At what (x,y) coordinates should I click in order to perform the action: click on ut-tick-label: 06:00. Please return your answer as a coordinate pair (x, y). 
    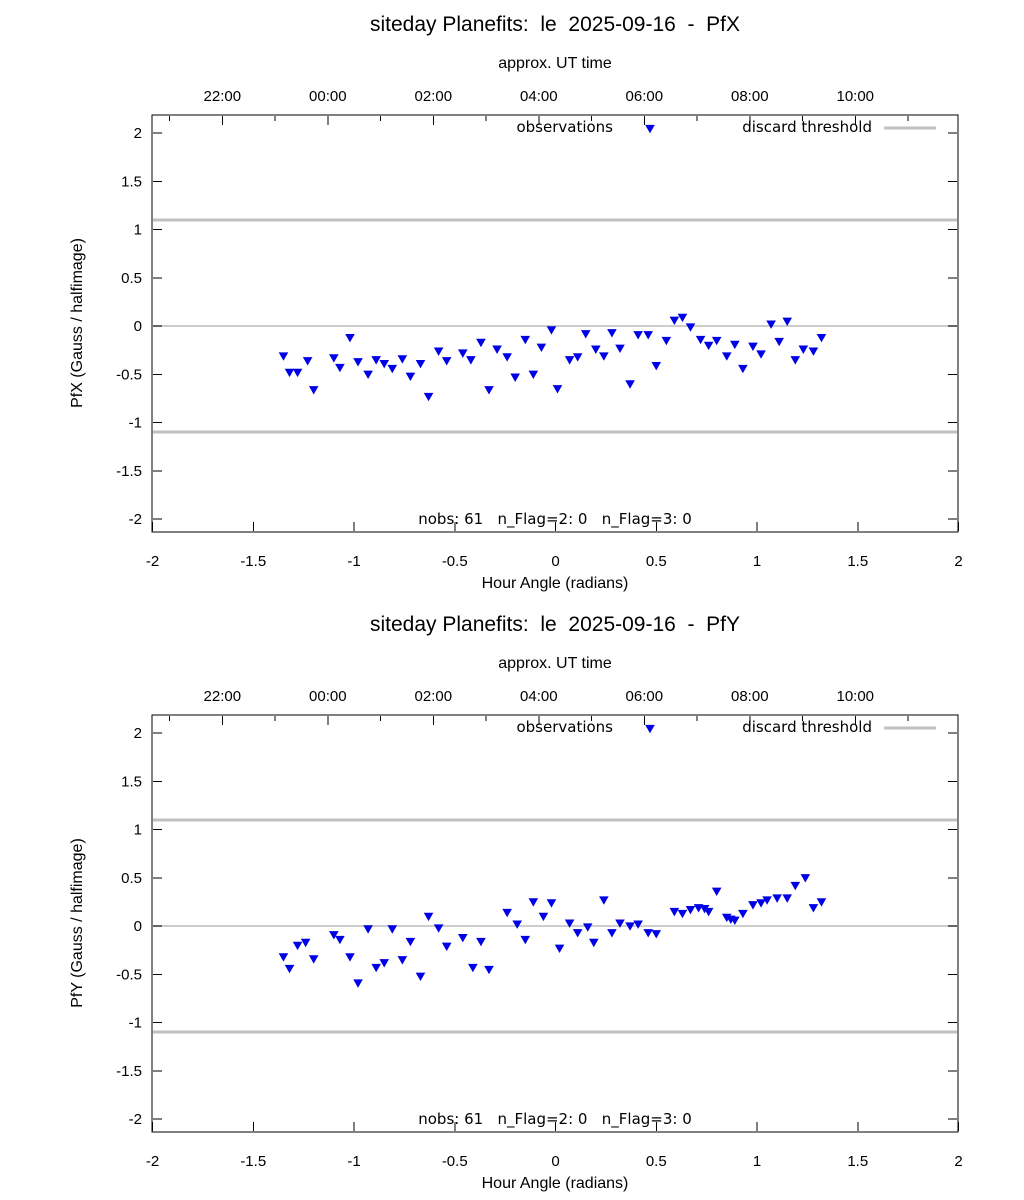
    Looking at the image, I should click on (645, 696).